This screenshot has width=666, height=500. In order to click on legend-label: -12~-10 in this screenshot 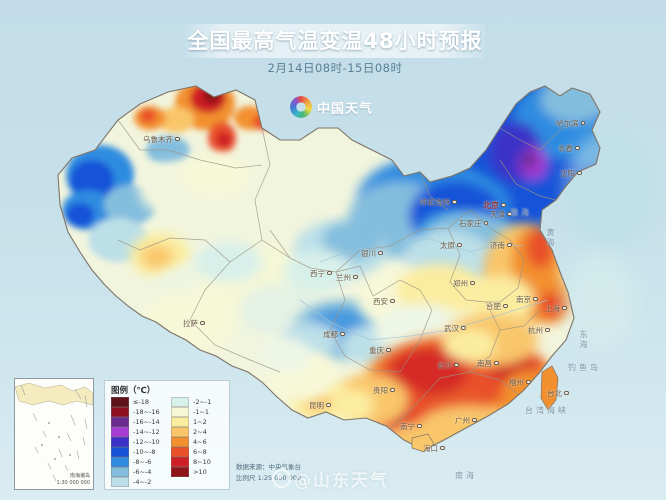, I will do `click(146, 442)`.